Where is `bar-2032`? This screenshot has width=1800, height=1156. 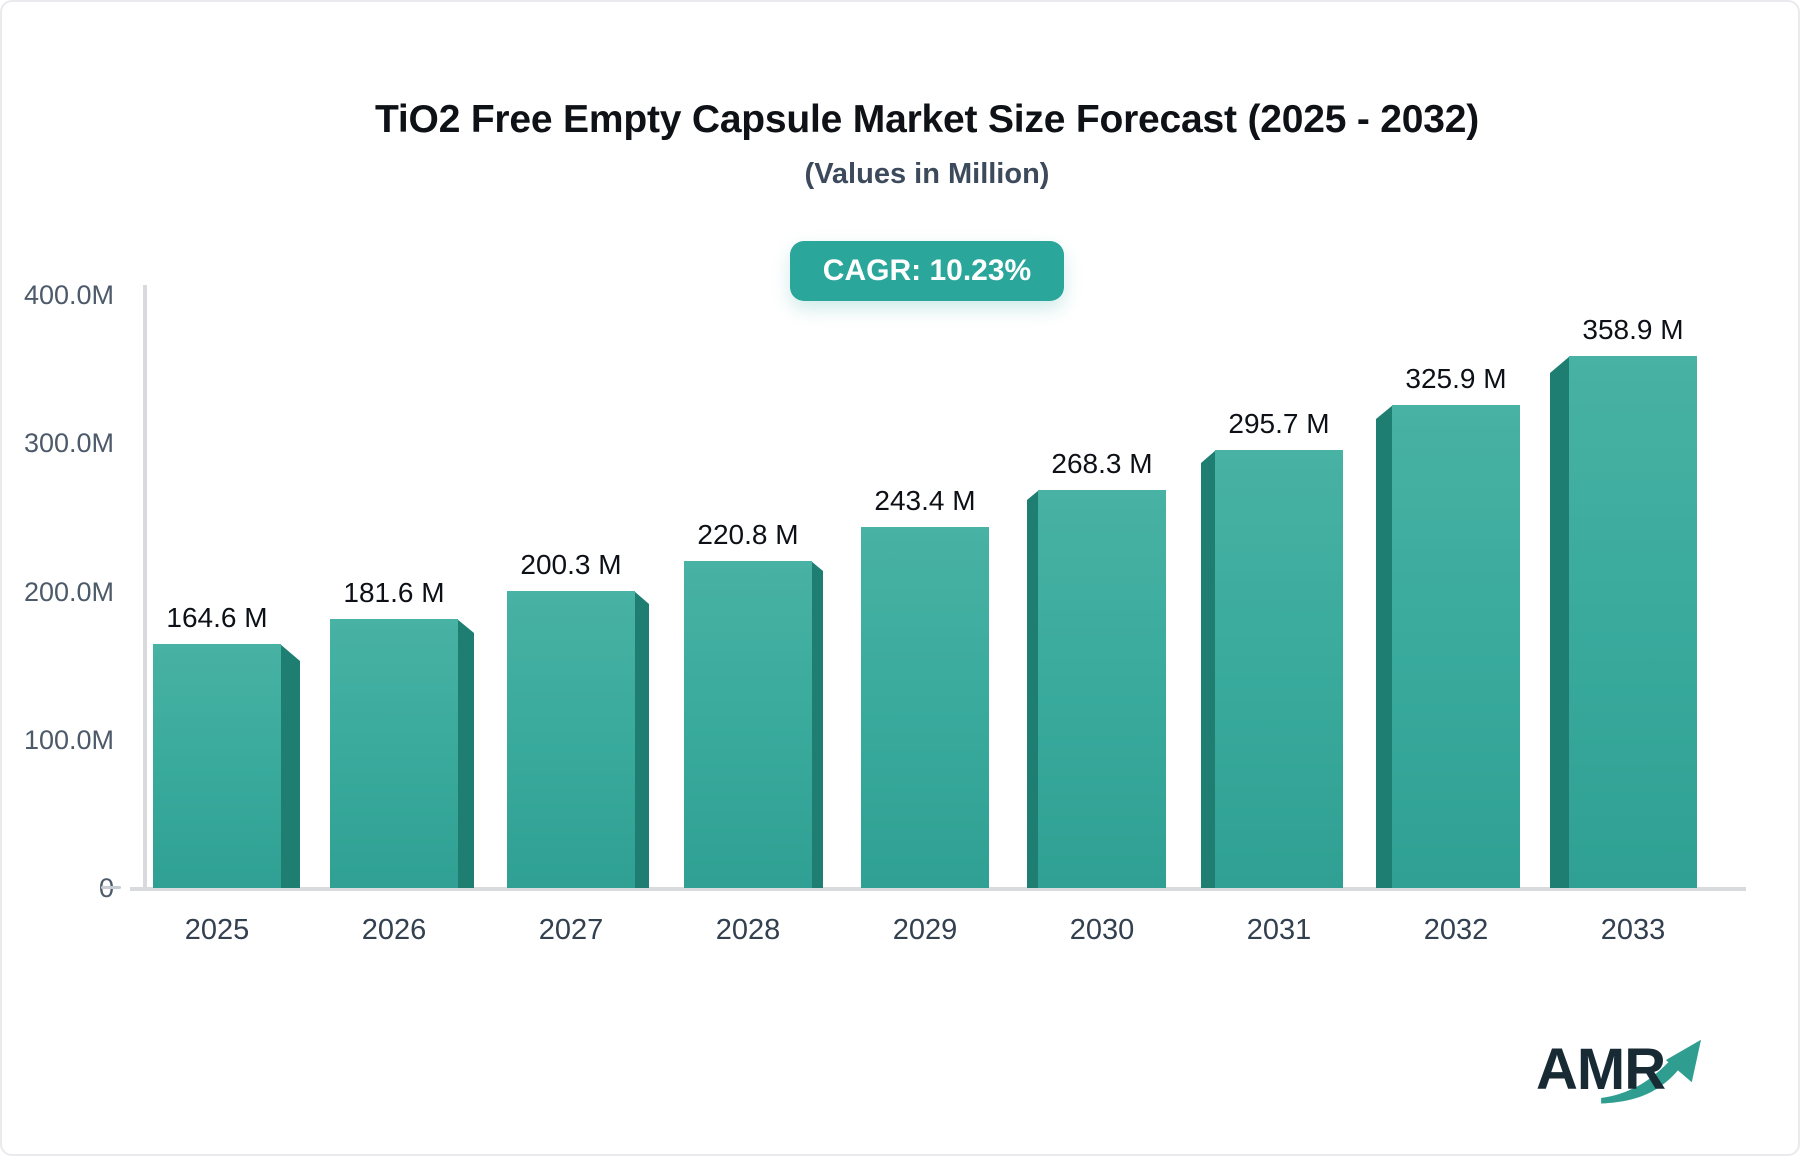
bar-2032 is located at coordinates (1456, 646).